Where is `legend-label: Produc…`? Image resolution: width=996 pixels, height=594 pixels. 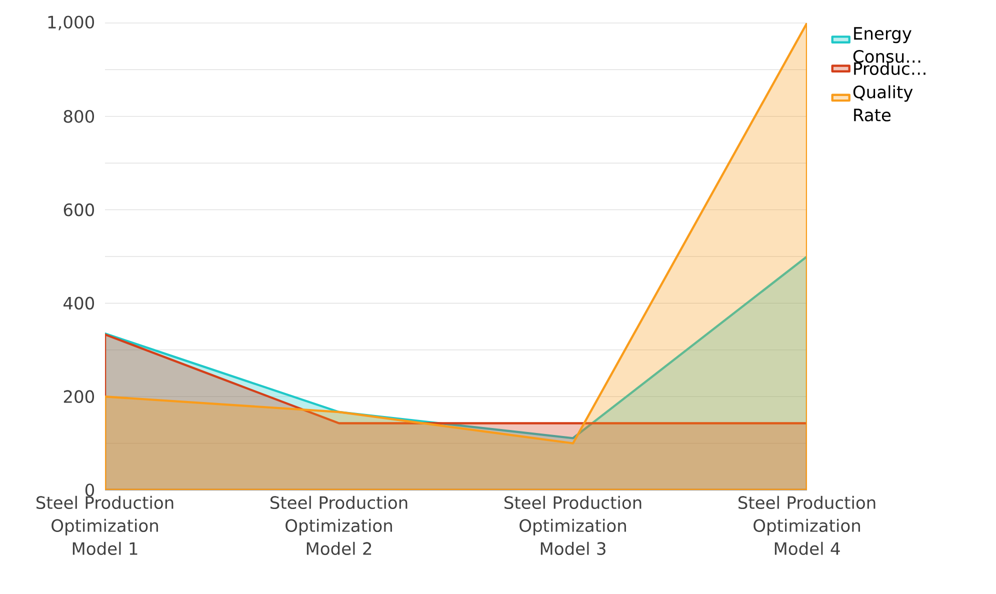 legend-label: Produc… is located at coordinates (890, 68).